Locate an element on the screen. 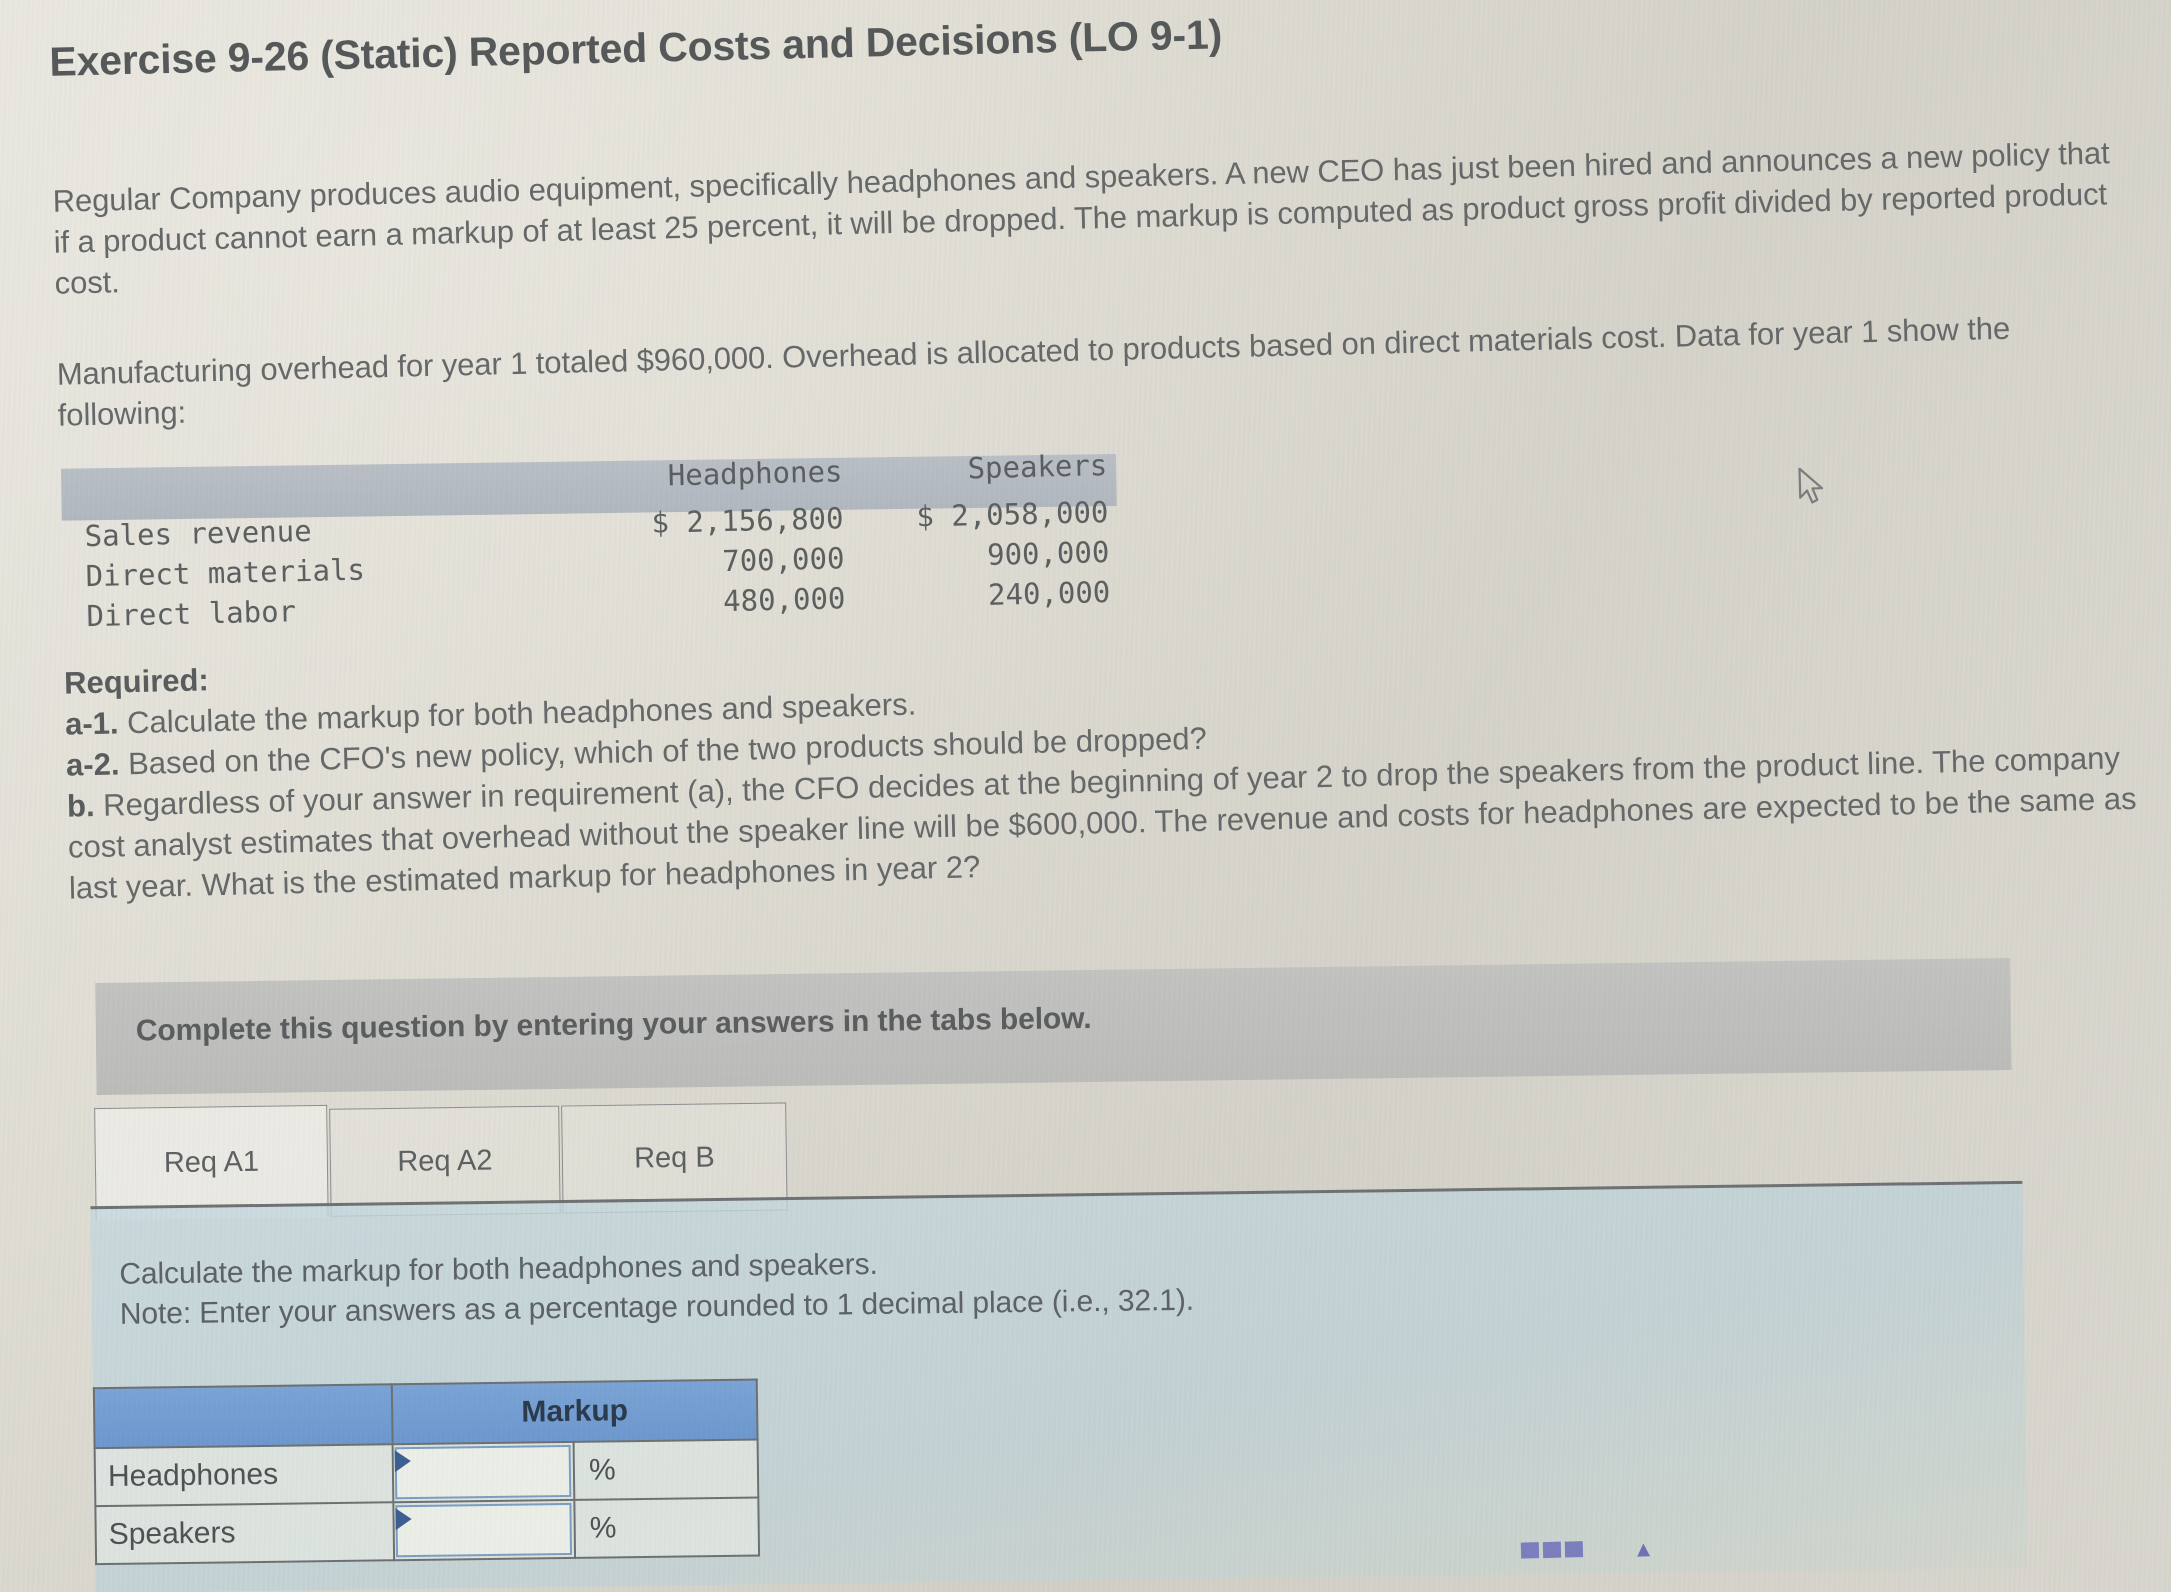  markup-input-cell-headphones is located at coordinates (483, 1472).